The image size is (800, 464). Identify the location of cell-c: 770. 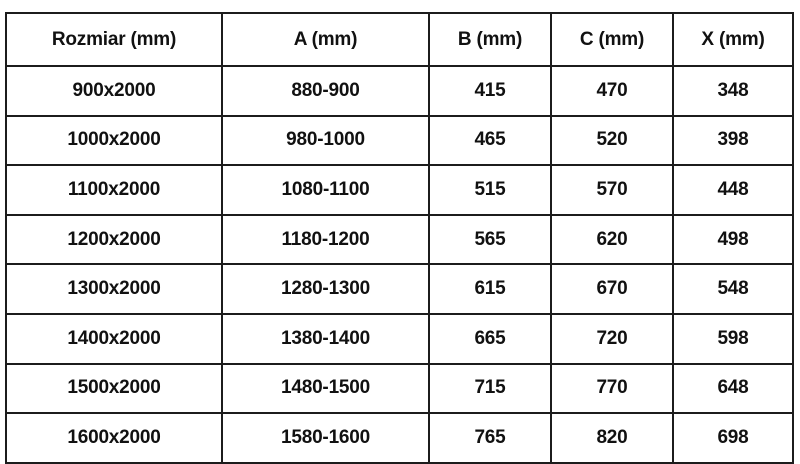
(612, 388).